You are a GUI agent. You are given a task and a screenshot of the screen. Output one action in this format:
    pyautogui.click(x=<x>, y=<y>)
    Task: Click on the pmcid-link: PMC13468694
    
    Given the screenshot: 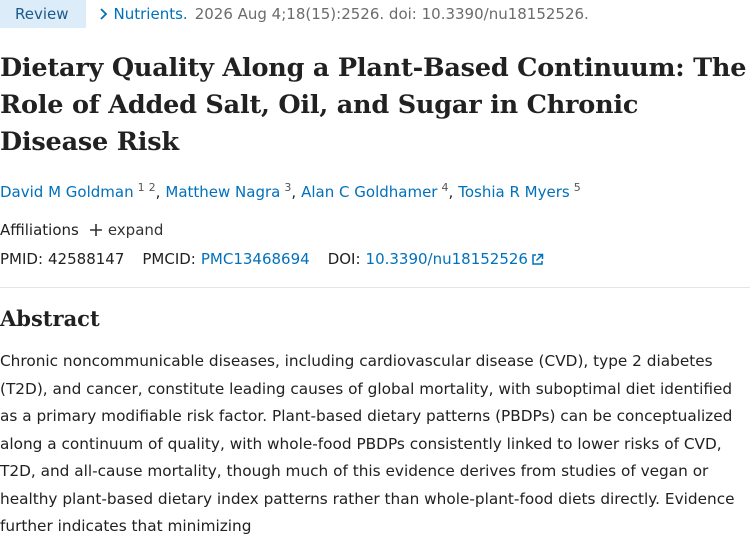 What is the action you would take?
    pyautogui.click(x=255, y=259)
    